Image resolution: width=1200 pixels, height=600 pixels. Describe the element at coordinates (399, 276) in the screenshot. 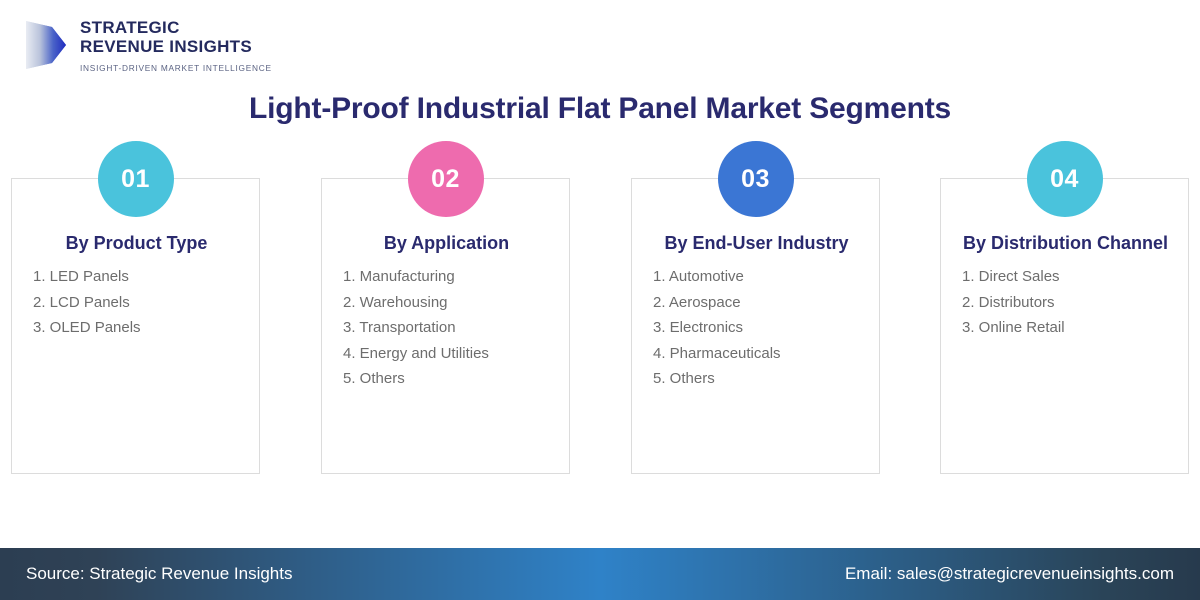

I see `list-item: 1. Manufacturing` at that location.